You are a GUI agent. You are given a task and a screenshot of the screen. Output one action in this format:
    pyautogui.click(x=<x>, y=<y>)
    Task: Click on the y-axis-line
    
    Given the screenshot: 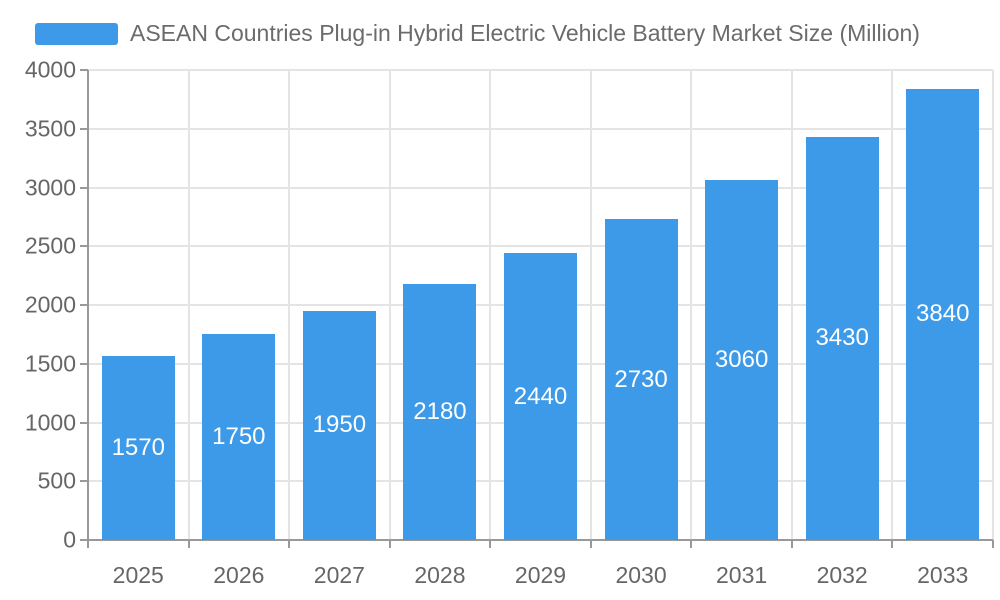 What is the action you would take?
    pyautogui.click(x=88, y=305)
    